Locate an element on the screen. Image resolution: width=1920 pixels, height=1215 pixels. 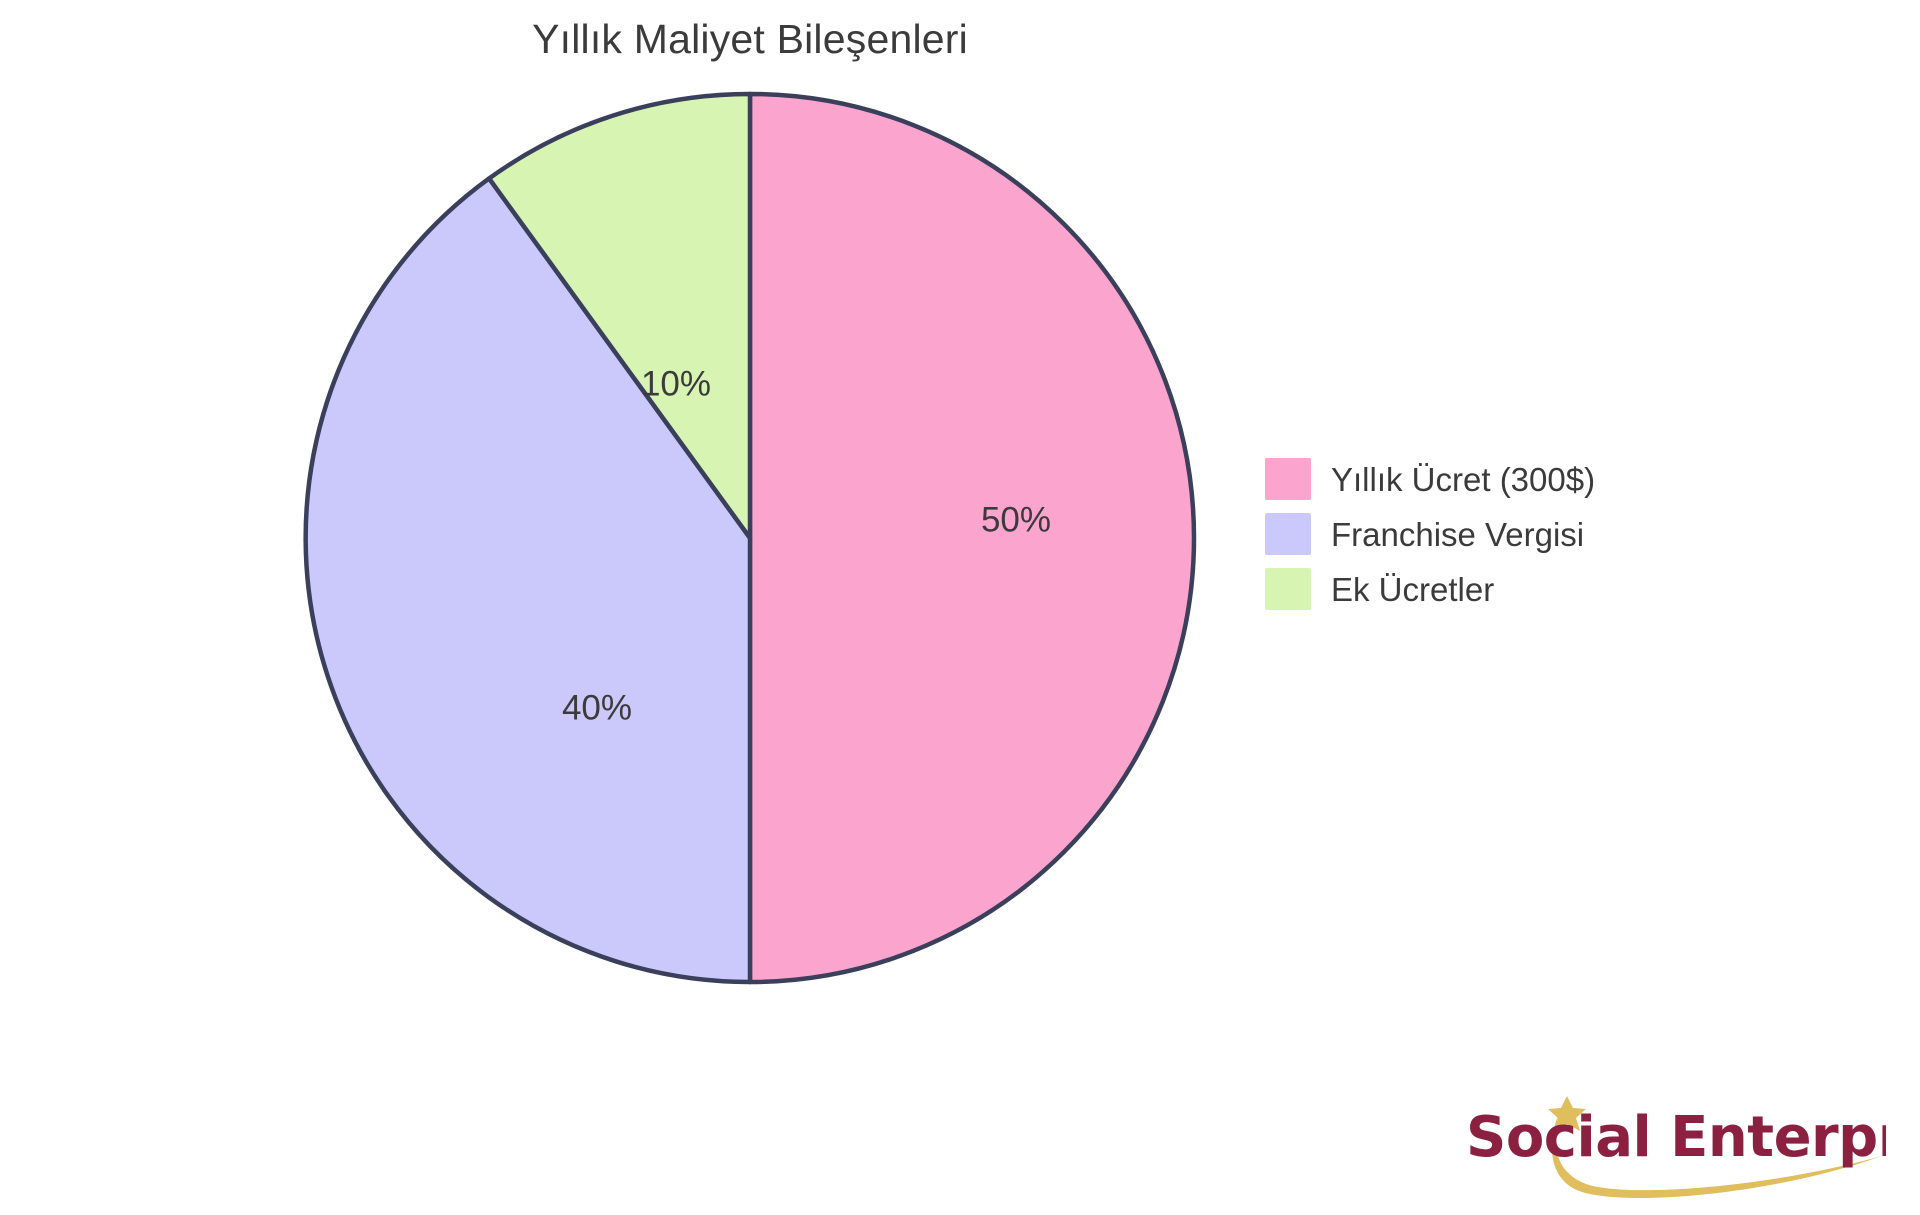
pie-label-franchise-vergisi: 40% is located at coordinates (597, 707).